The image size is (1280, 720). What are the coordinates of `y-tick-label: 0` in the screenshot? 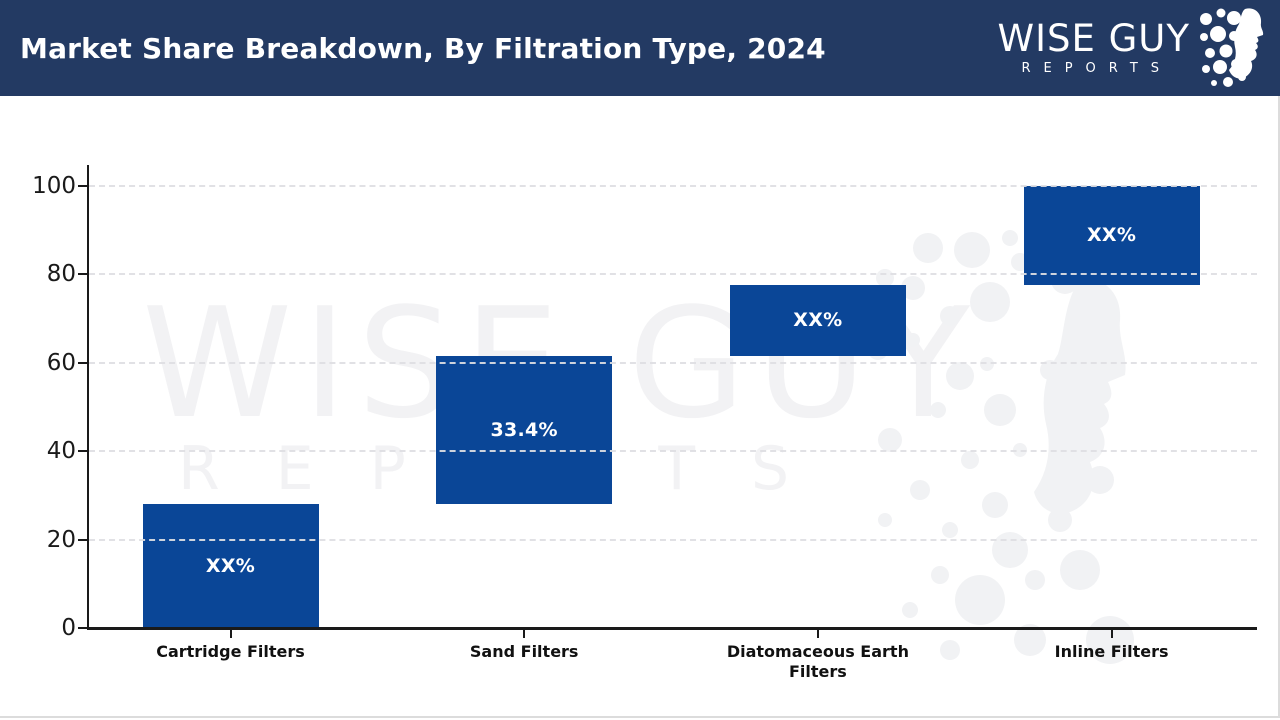 It's located at (68, 628).